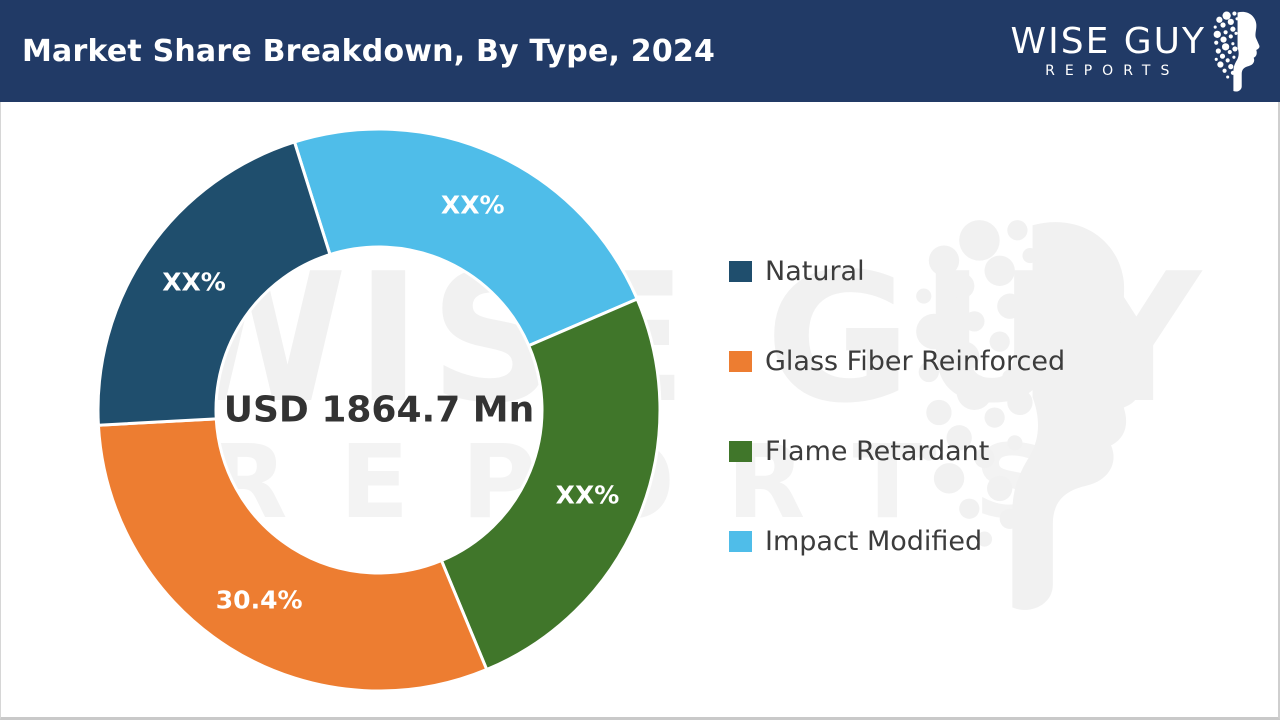  I want to click on legend-label-impact-modified: Impact Modified, so click(874, 541).